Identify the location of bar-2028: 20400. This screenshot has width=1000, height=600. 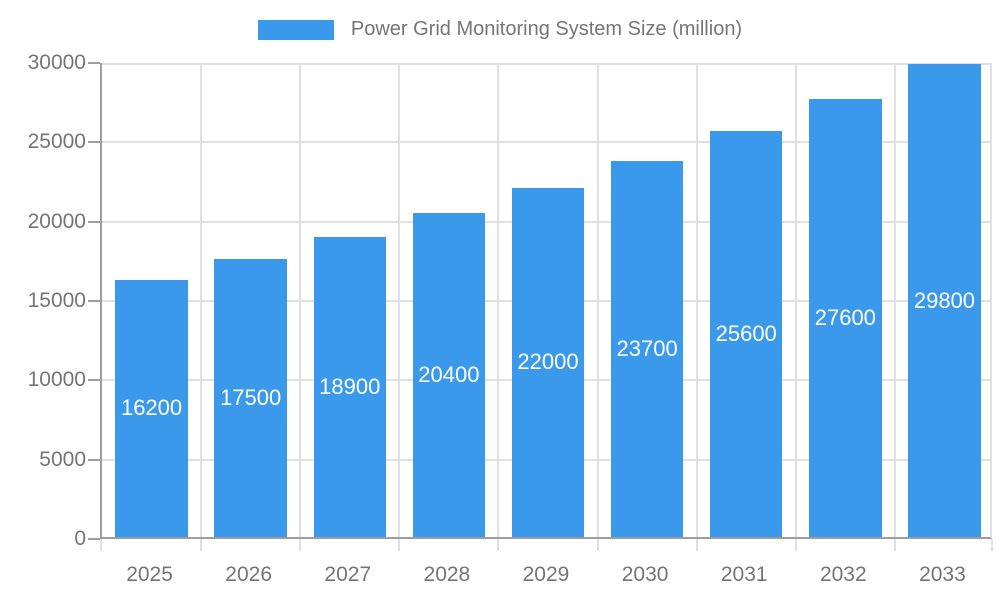
(449, 375).